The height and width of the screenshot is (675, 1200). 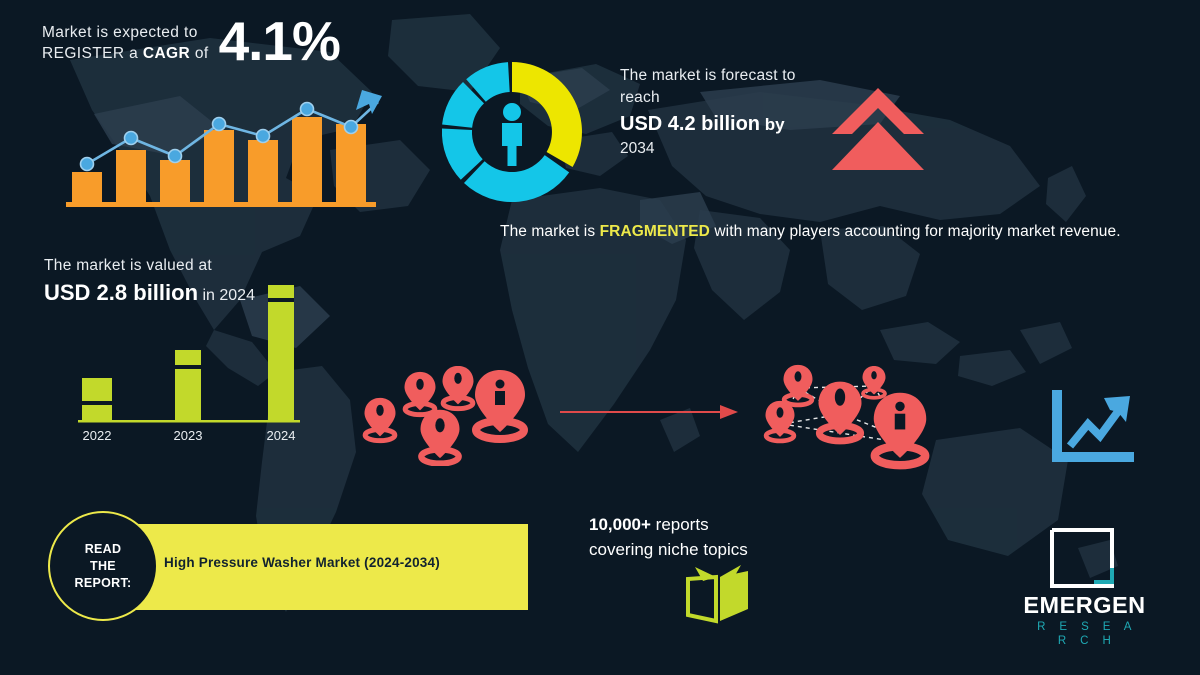 I want to click on reports-count-block: 10,000+ reports covering niche topics, so click(x=668, y=537).